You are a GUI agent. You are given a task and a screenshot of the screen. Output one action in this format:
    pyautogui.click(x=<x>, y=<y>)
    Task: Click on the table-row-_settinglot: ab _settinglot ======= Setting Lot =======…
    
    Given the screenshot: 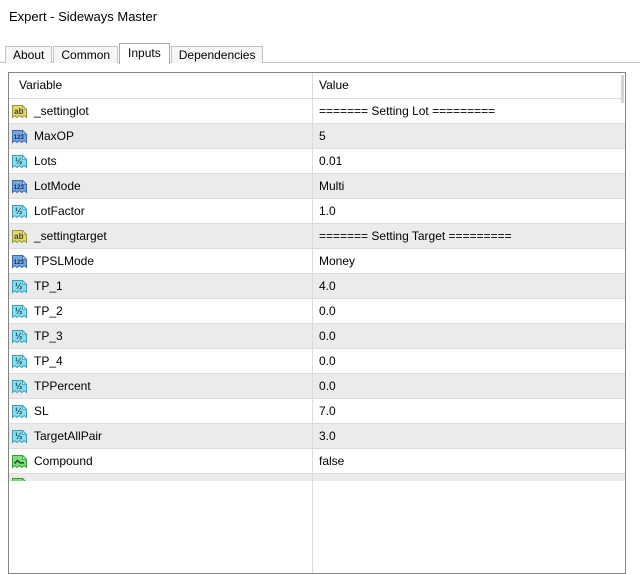 What is the action you would take?
    pyautogui.click(x=317, y=111)
    